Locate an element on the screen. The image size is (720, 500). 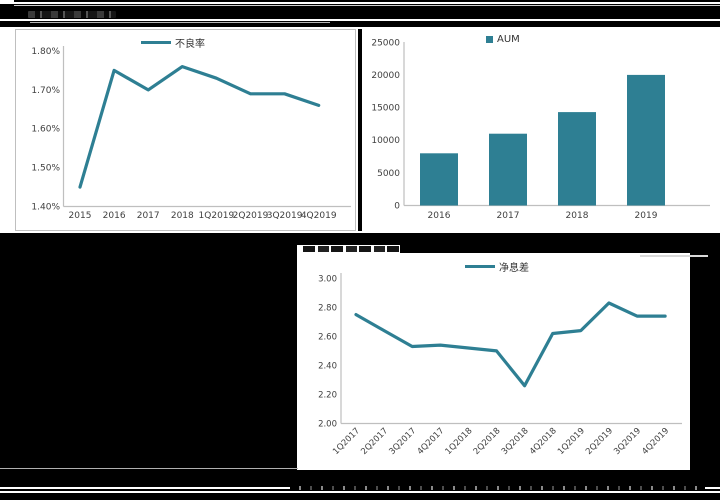
y-tick-label: 2.20 is located at coordinates (327, 396).